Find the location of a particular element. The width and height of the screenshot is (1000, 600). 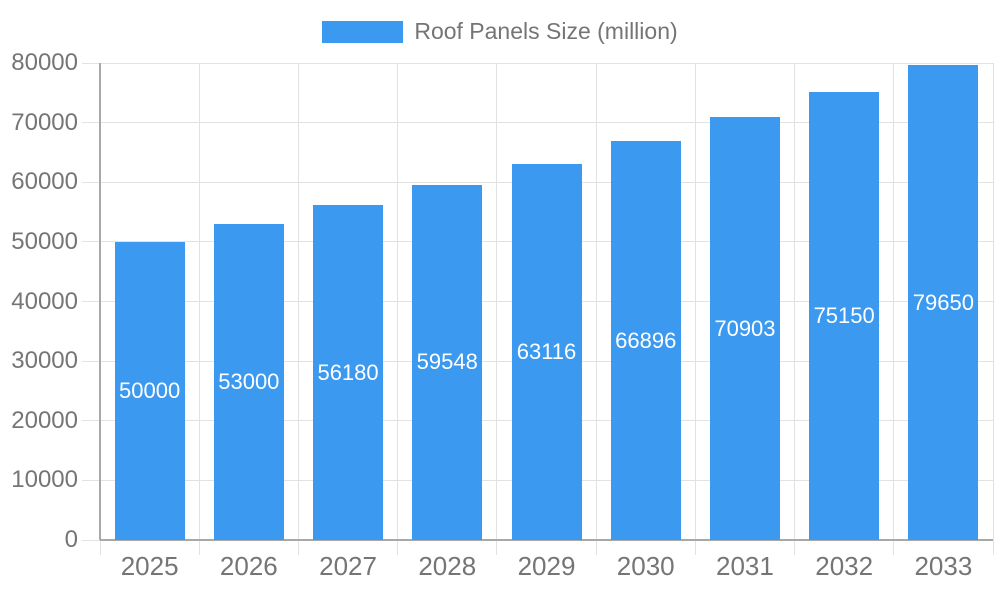

bar-value-label: 56180 is located at coordinates (348, 372).